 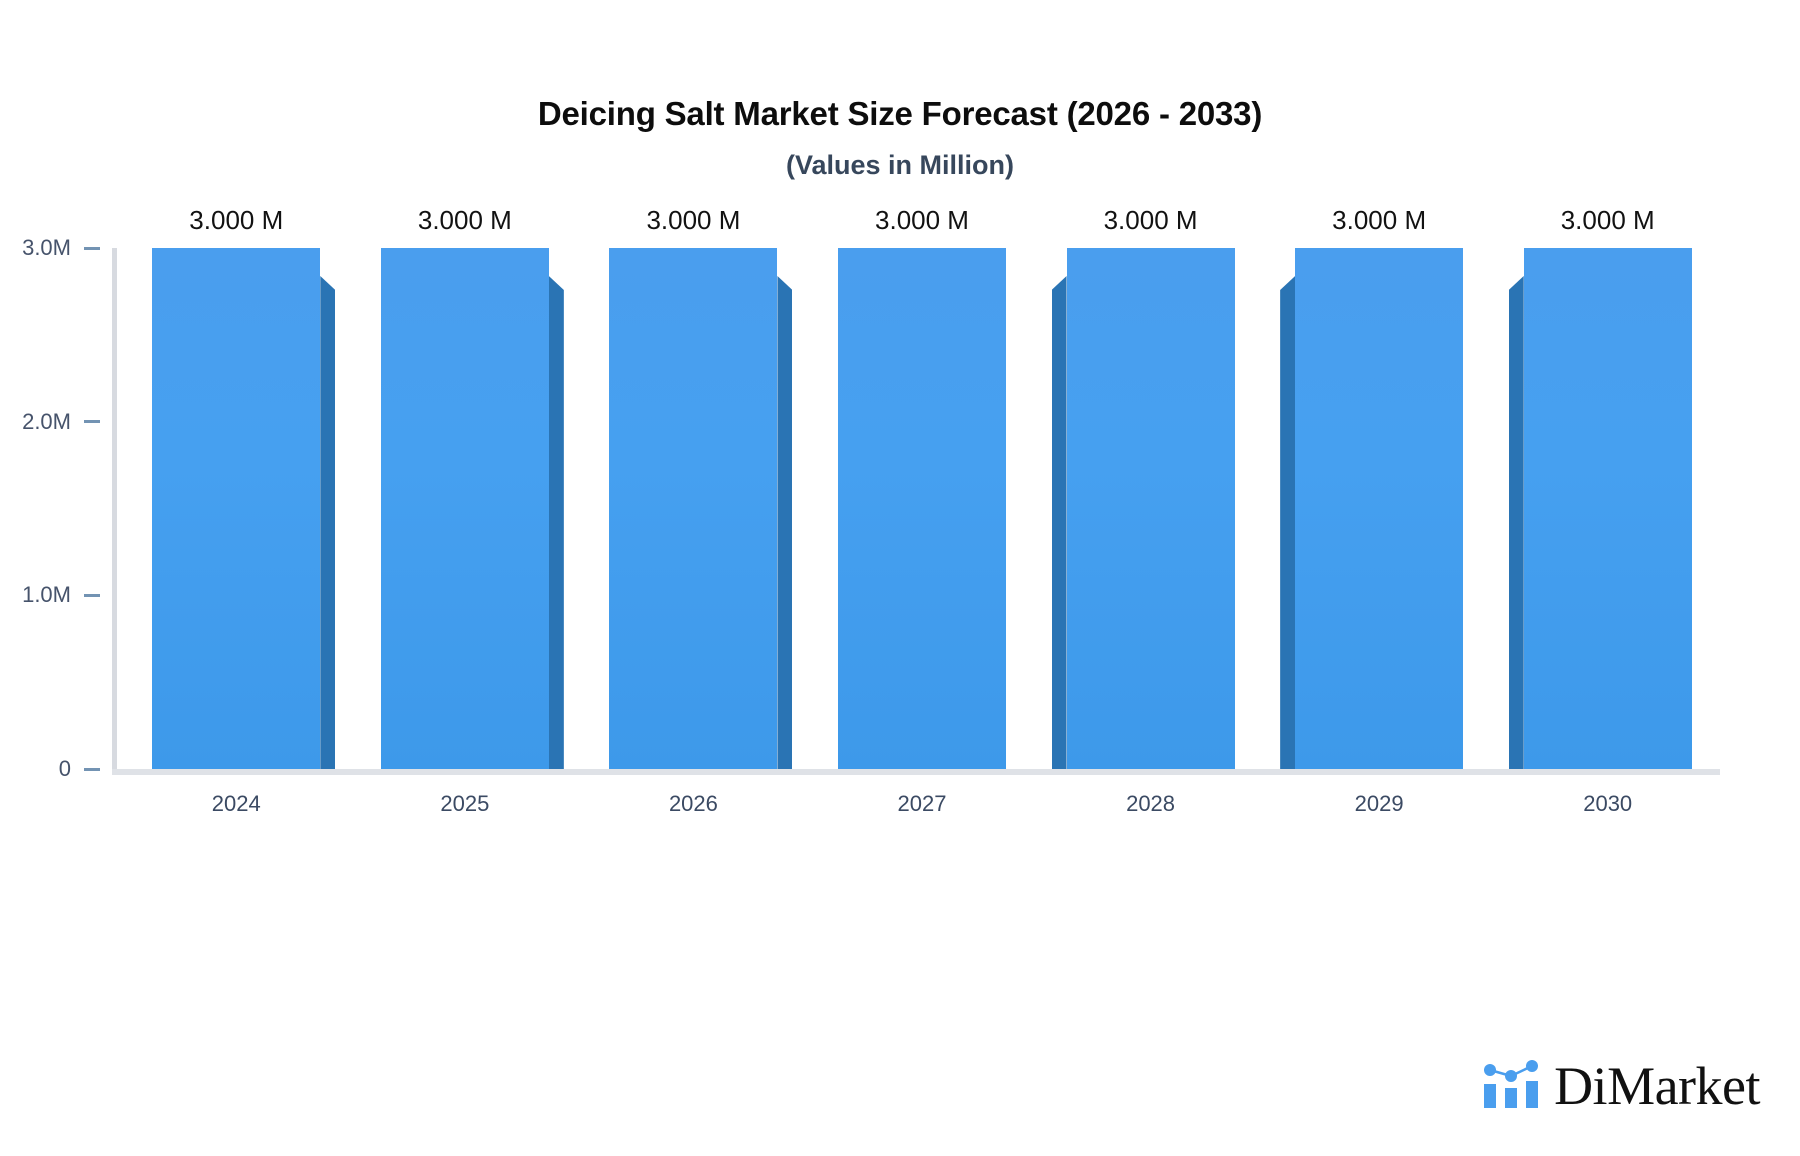 I want to click on bar-2028: 3.000 M 2028, so click(x=1143, y=510).